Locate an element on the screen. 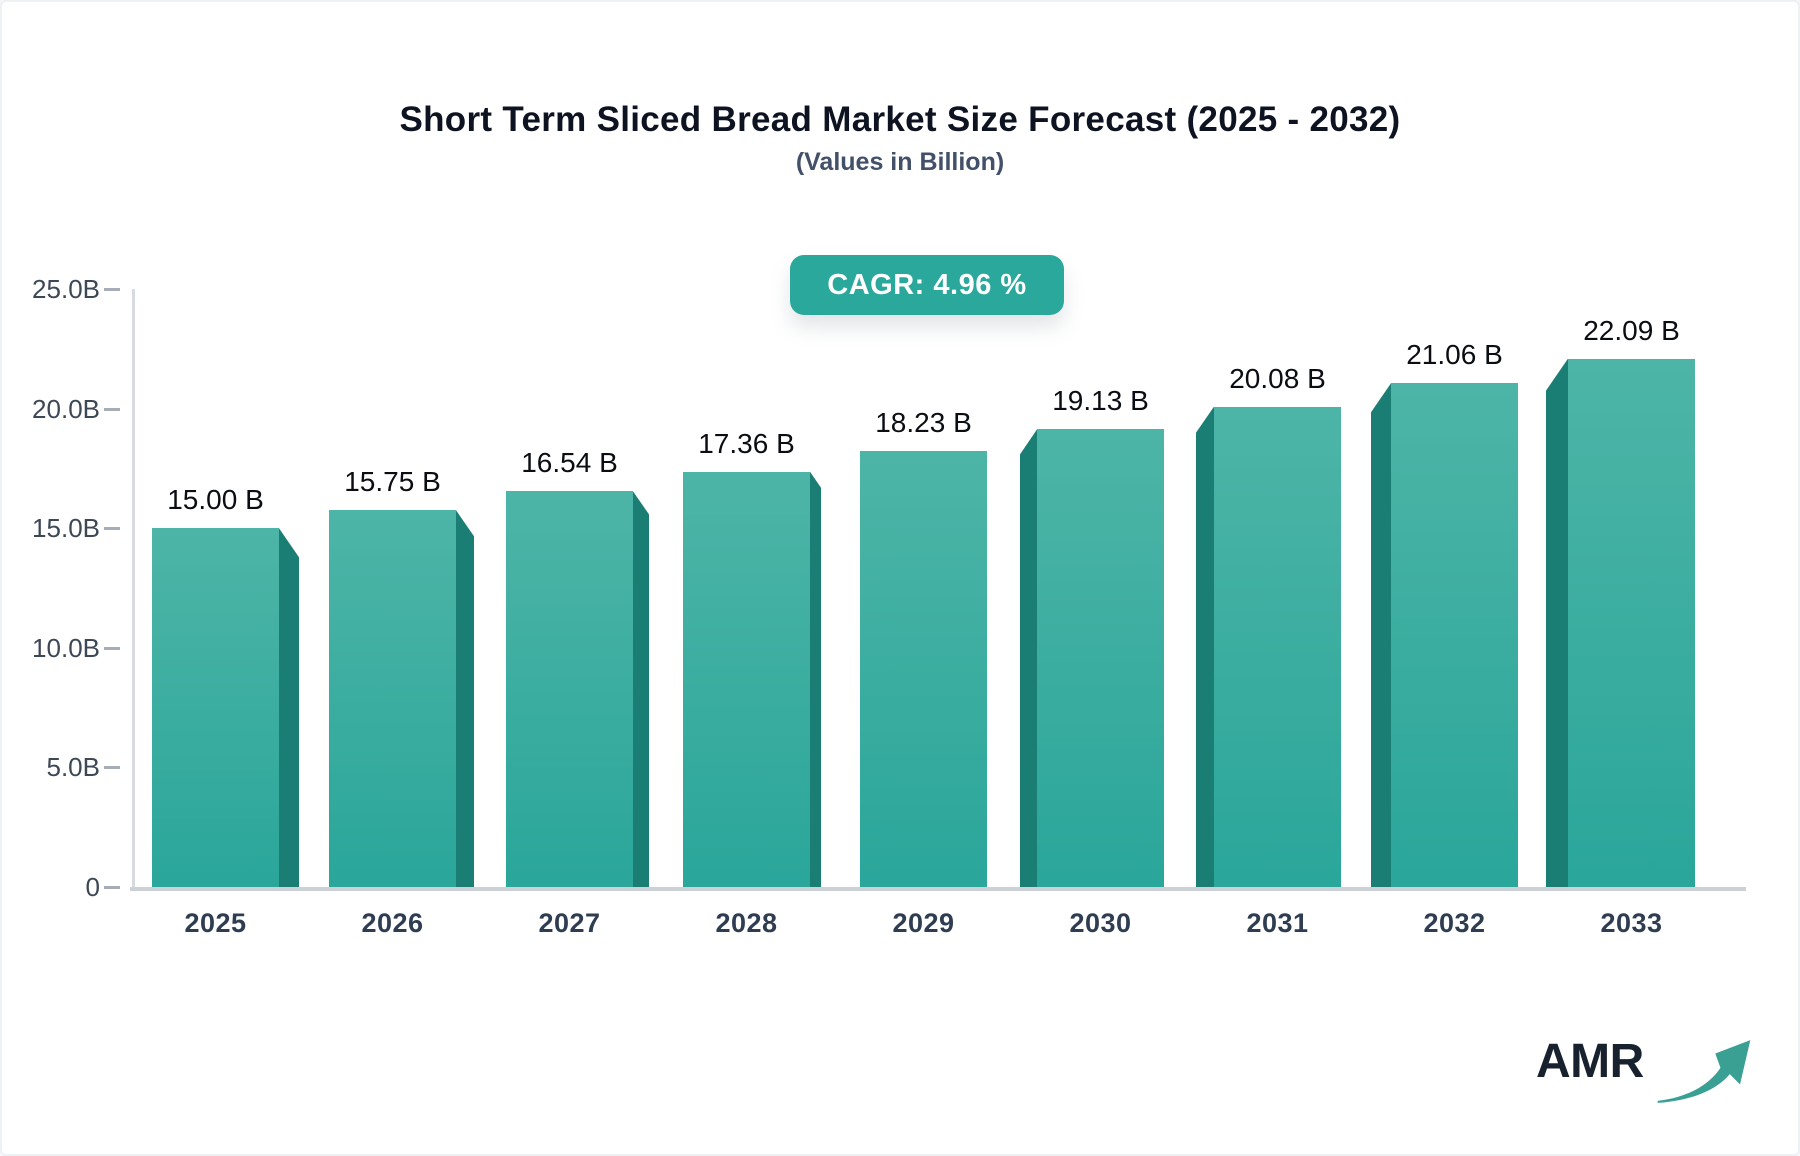 This screenshot has width=1800, height=1156. bar-value-label: 19.13 B is located at coordinates (1100, 401).